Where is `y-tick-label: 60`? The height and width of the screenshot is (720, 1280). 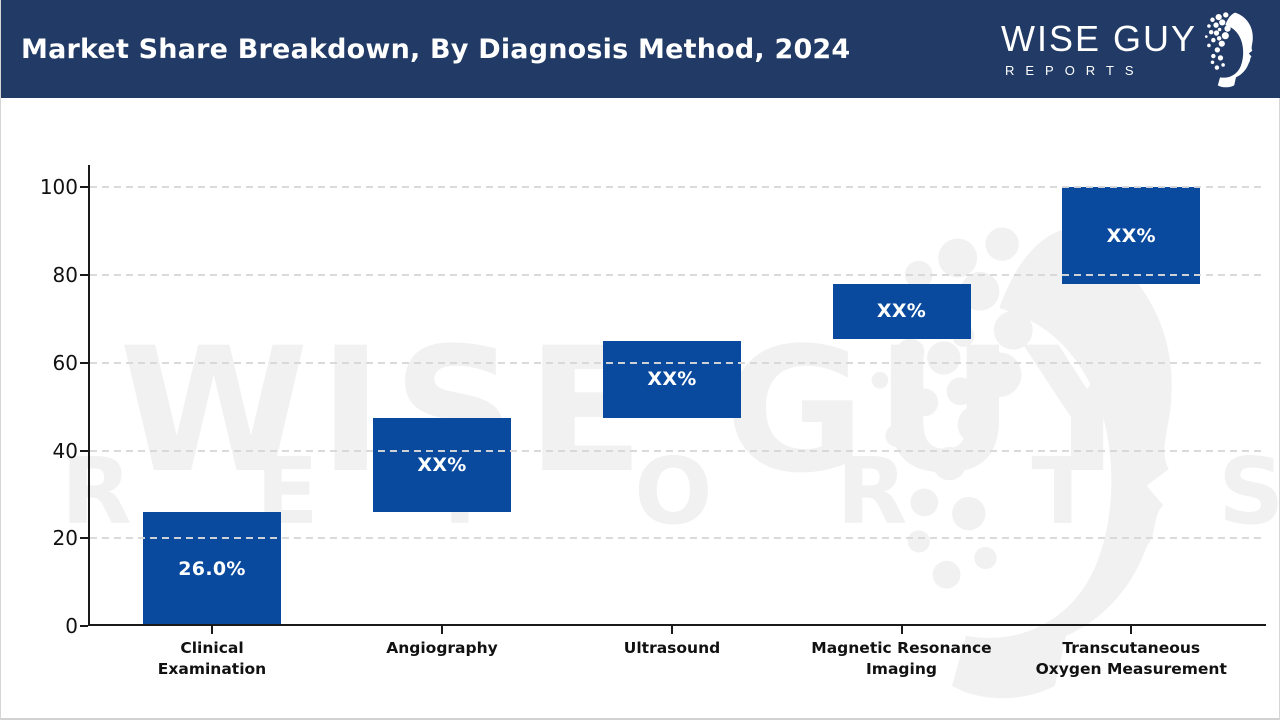 y-tick-label: 60 is located at coordinates (65, 362).